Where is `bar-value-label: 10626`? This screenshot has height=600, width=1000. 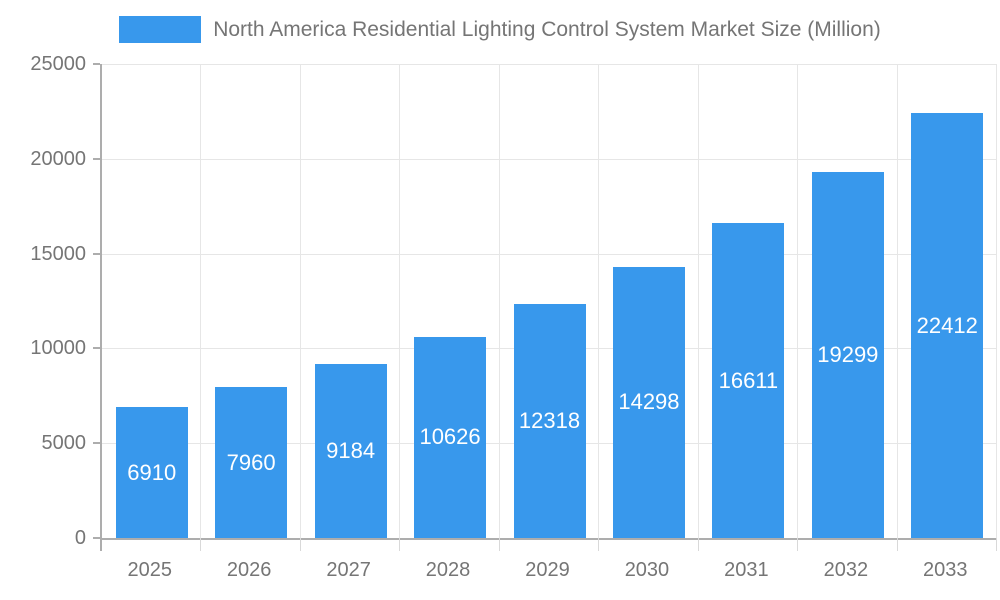
bar-value-label: 10626 is located at coordinates (450, 437).